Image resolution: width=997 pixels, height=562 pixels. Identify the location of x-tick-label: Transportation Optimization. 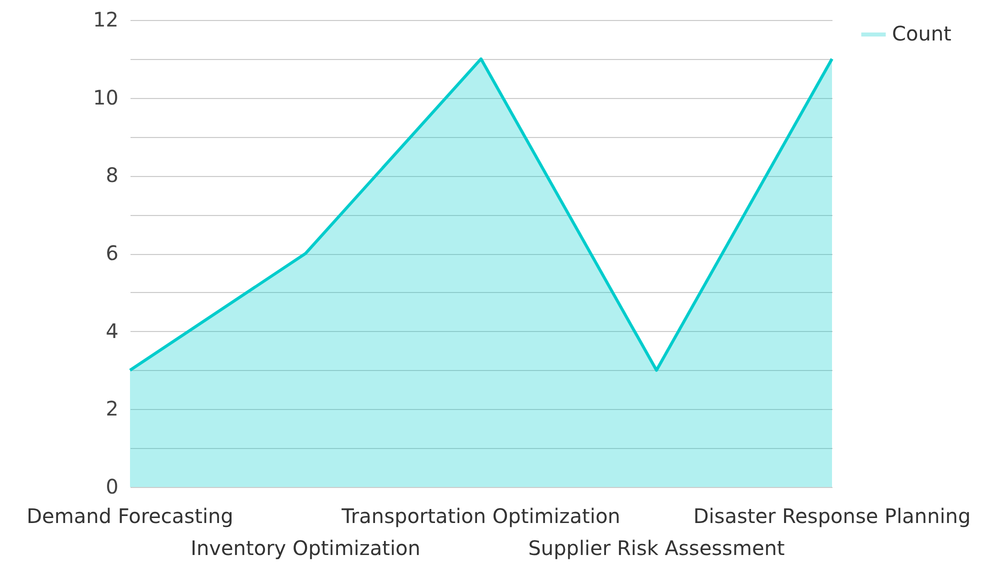
(480, 516).